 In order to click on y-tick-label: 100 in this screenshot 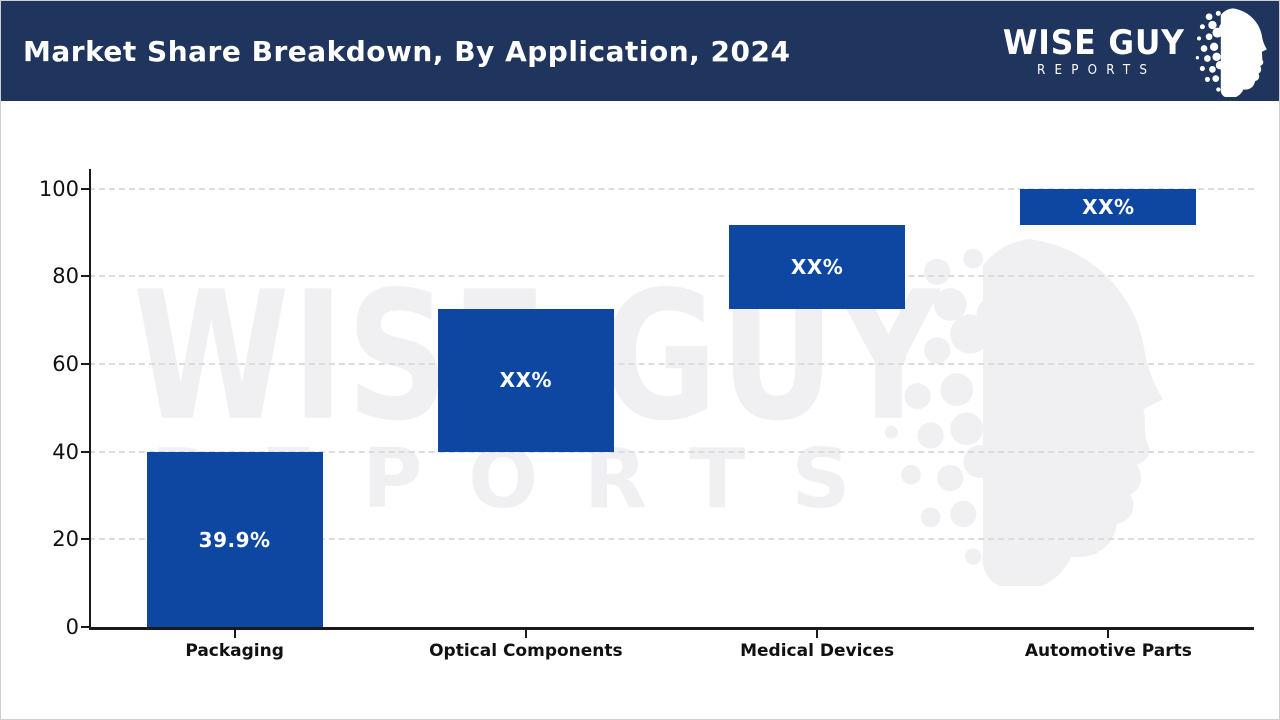, I will do `click(58, 188)`.